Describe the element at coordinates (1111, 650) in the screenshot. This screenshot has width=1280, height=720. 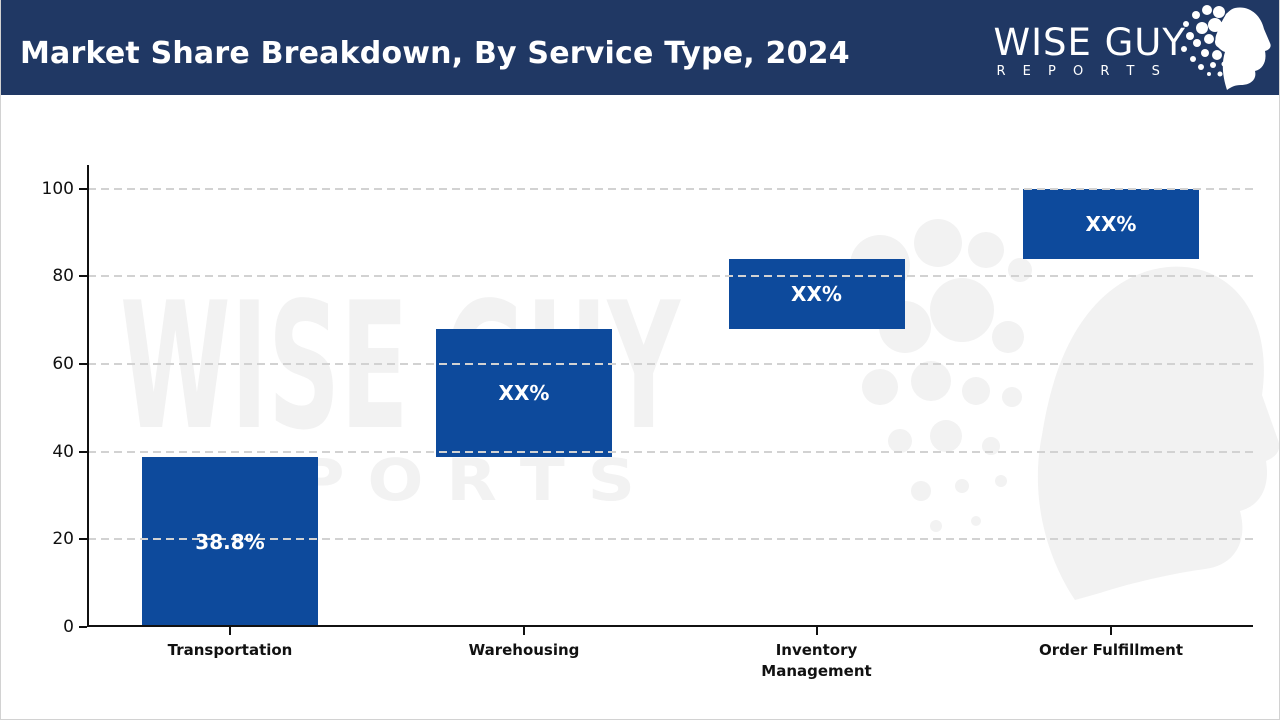
I see `category-label: Order Fulfillment` at that location.